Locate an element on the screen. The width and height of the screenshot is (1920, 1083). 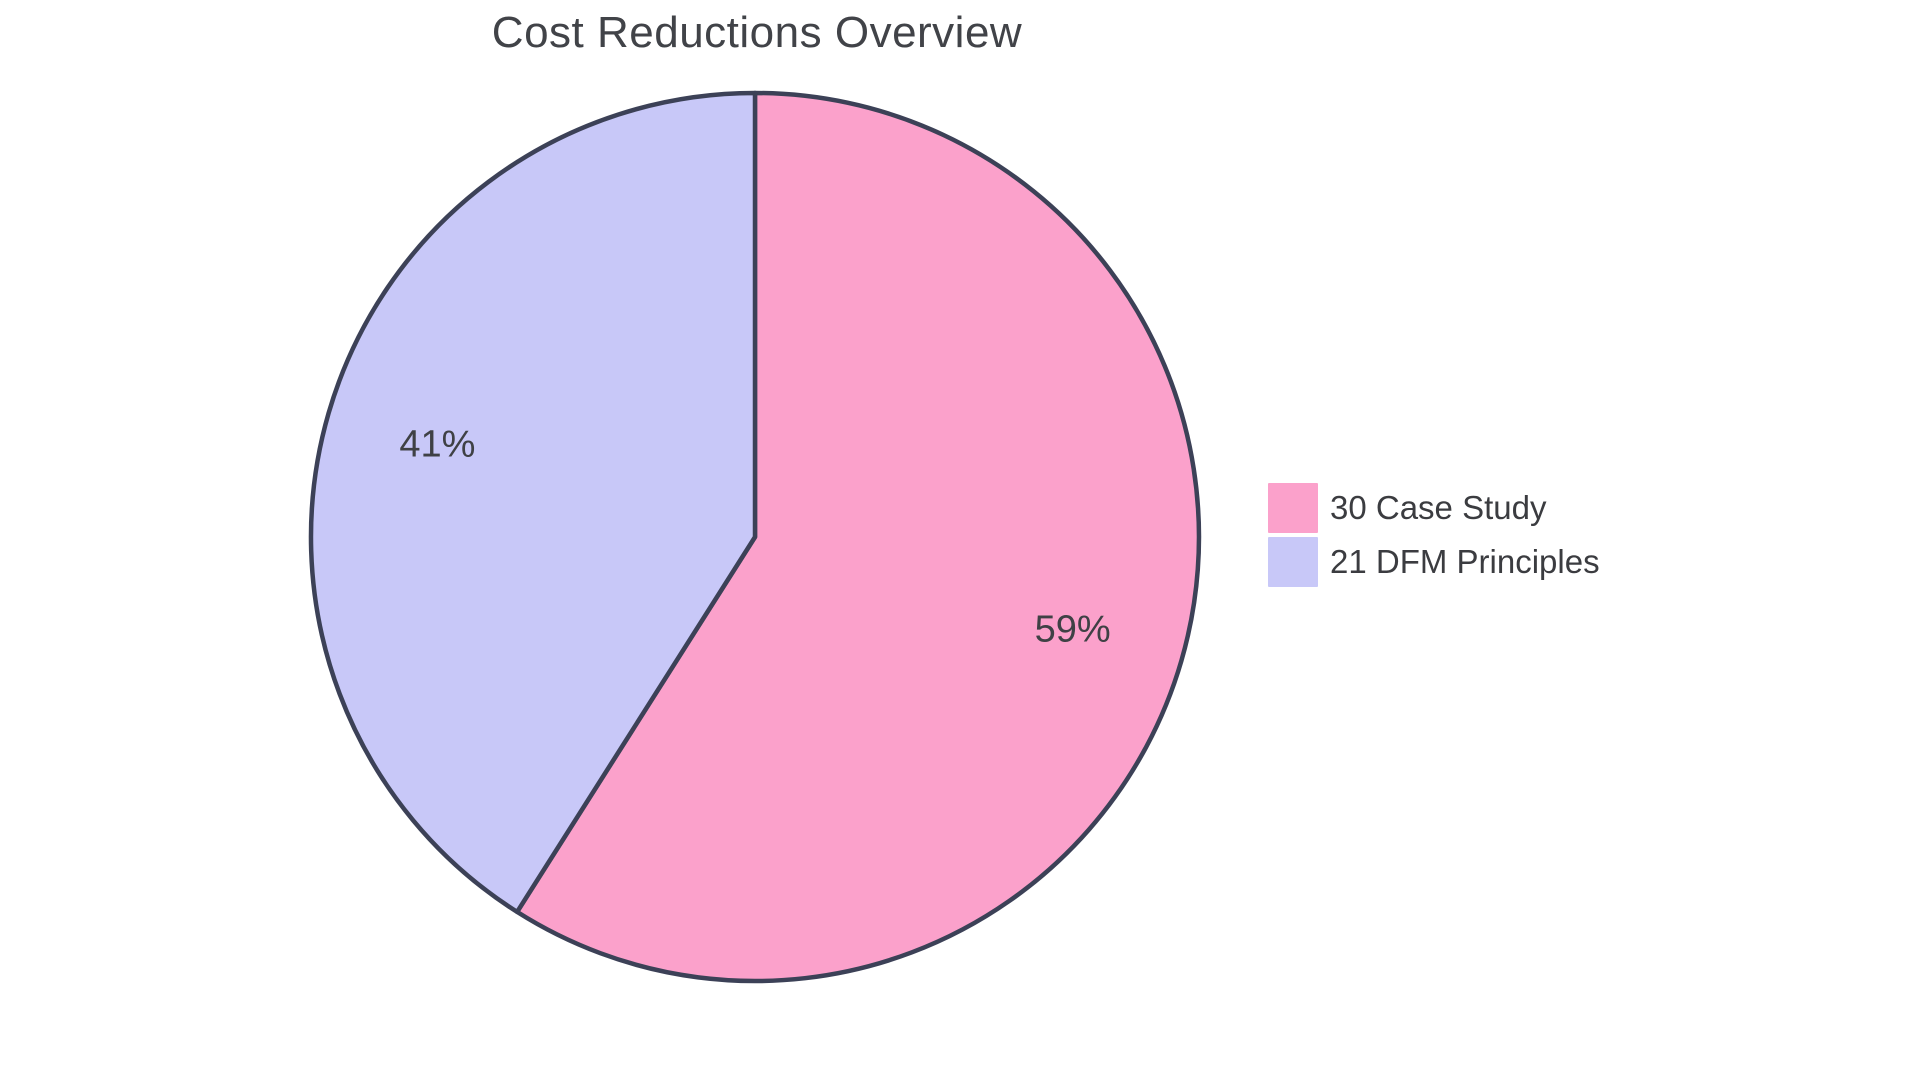
legend-label-2: 21 DFM Principles is located at coordinates (1465, 561).